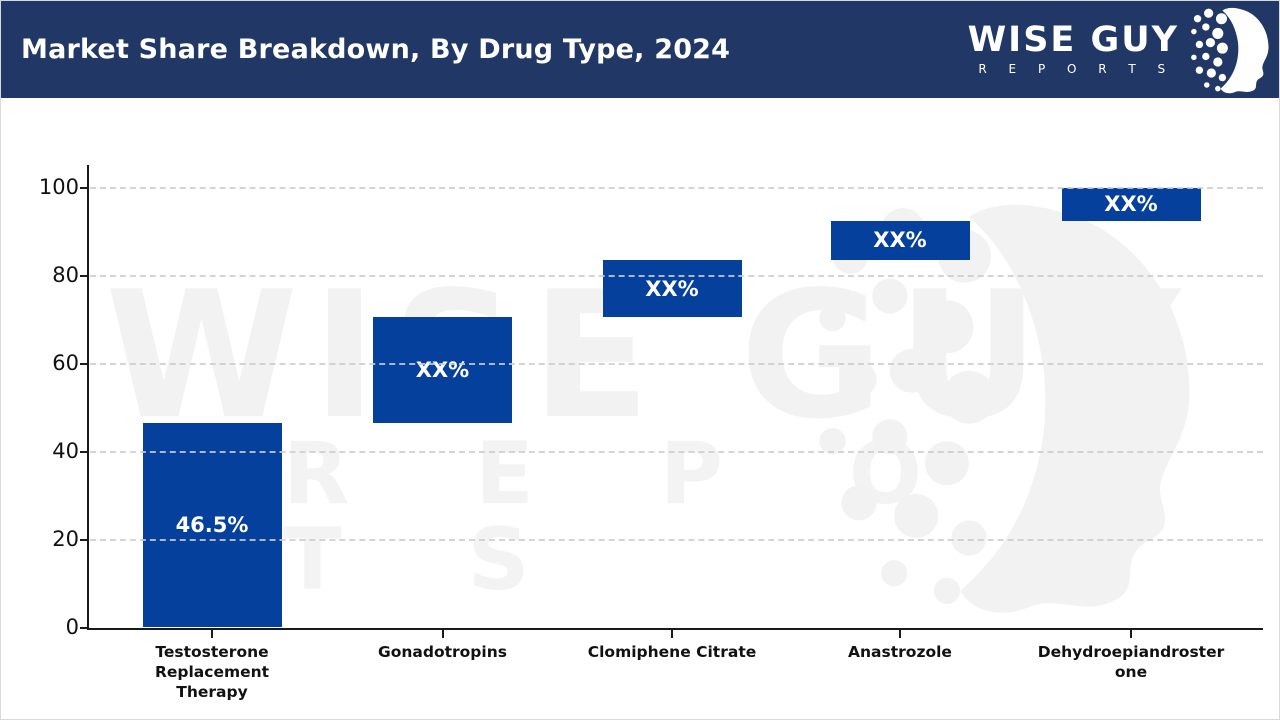 The width and height of the screenshot is (1280, 720). Describe the element at coordinates (212, 672) in the screenshot. I see `x-axis-category-label: Testosterone Replacement Therapy` at that location.